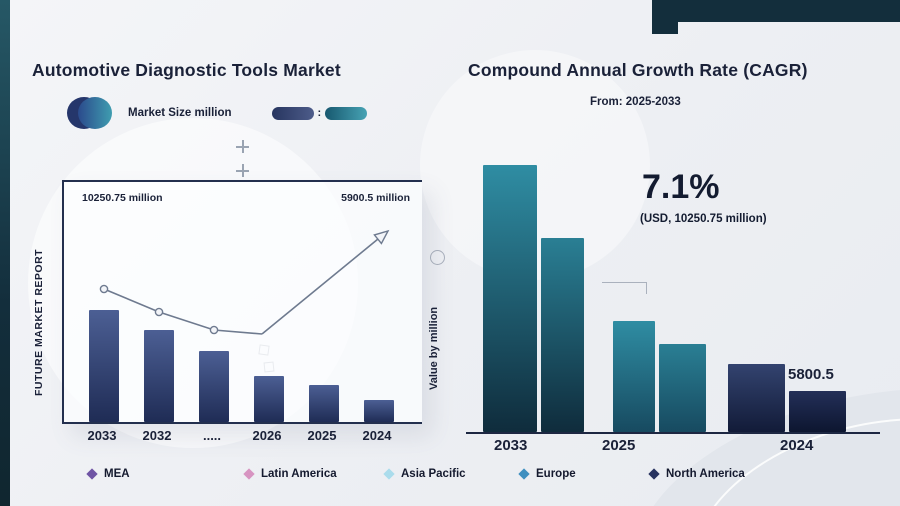  What do you see at coordinates (511, 445) in the screenshot?
I see `x-label-2033: 2033` at bounding box center [511, 445].